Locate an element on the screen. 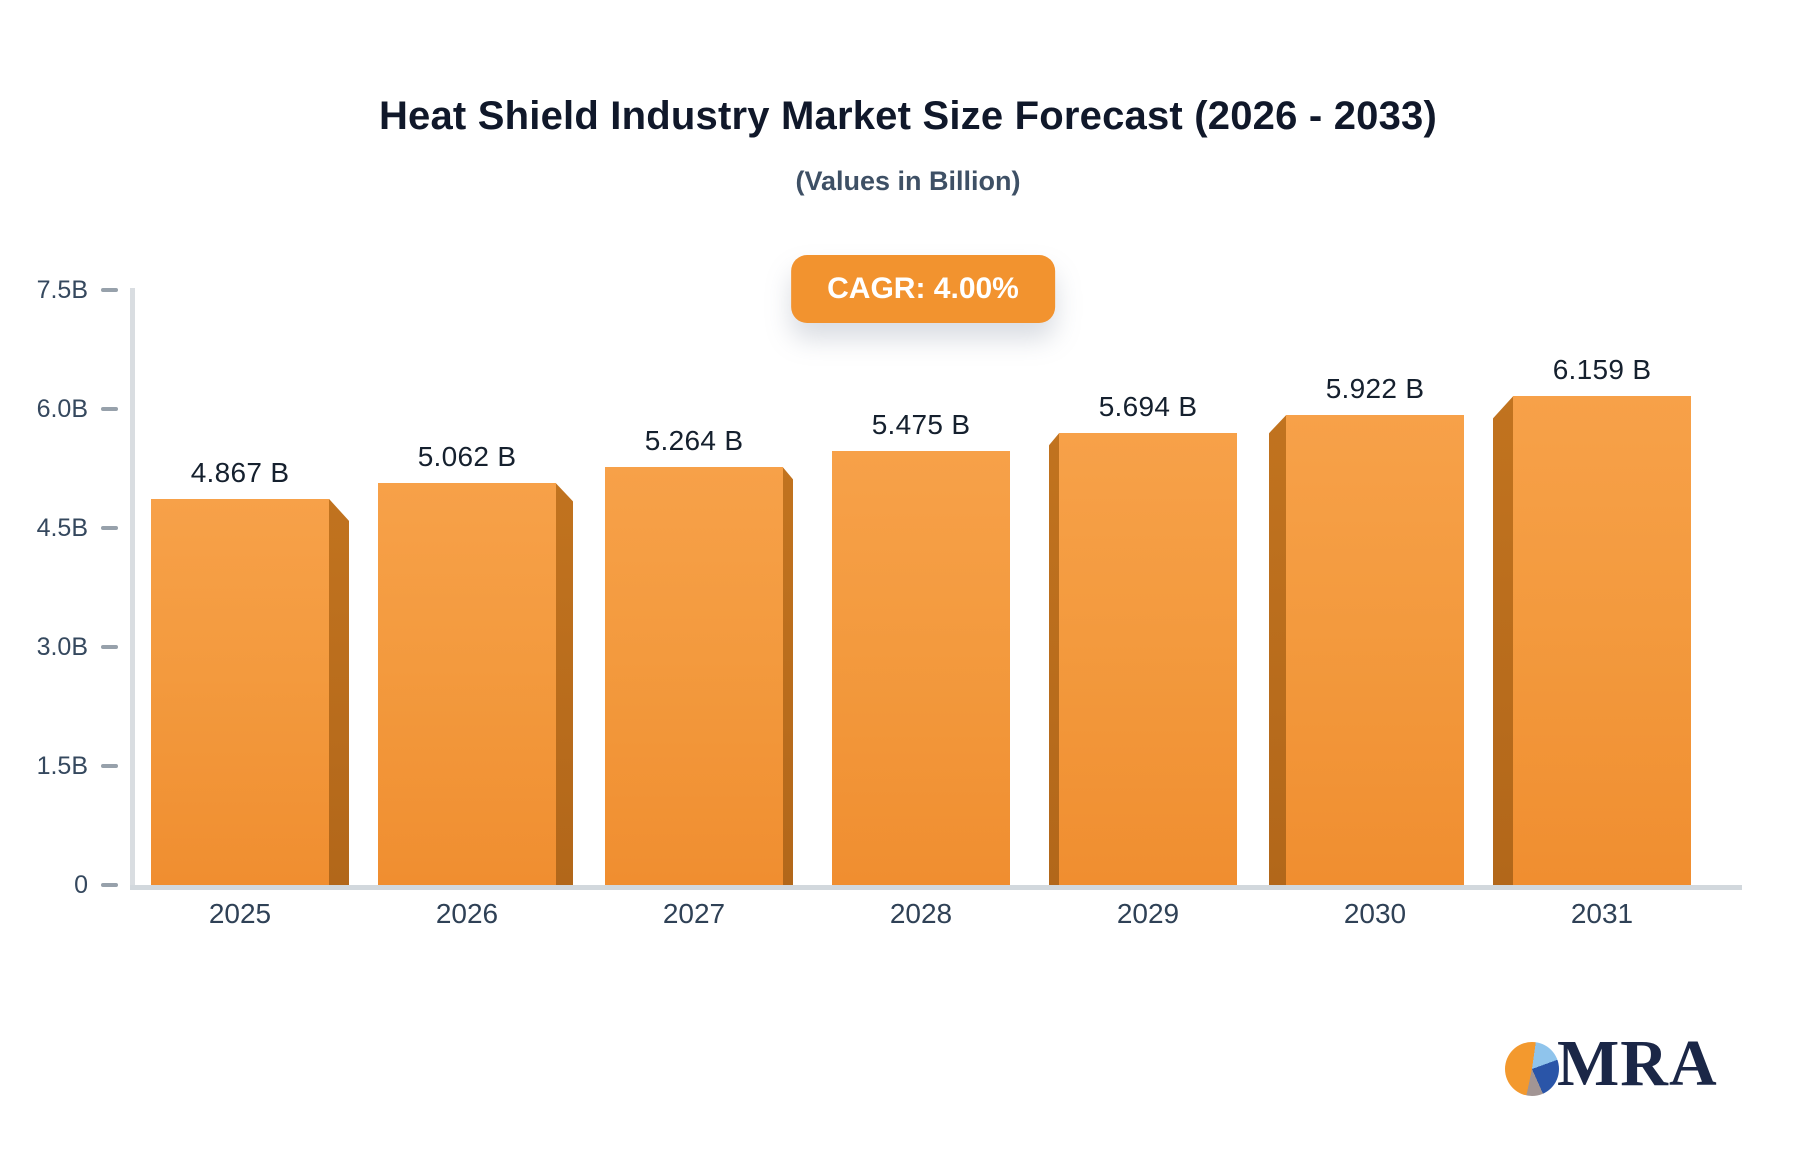 The width and height of the screenshot is (1800, 1156). bar-side-2029 is located at coordinates (1054, 659).